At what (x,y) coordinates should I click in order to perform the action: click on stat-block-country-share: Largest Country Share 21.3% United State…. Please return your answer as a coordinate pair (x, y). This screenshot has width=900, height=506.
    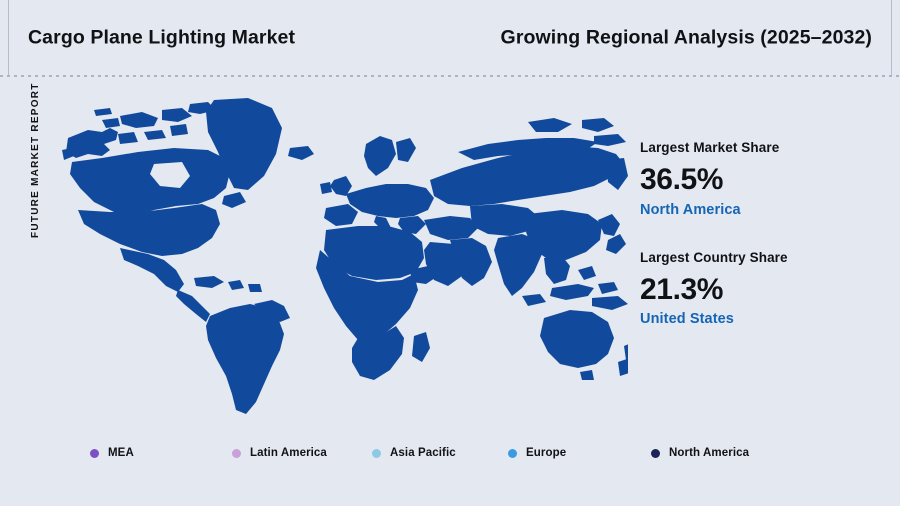
    Looking at the image, I should click on (765, 289).